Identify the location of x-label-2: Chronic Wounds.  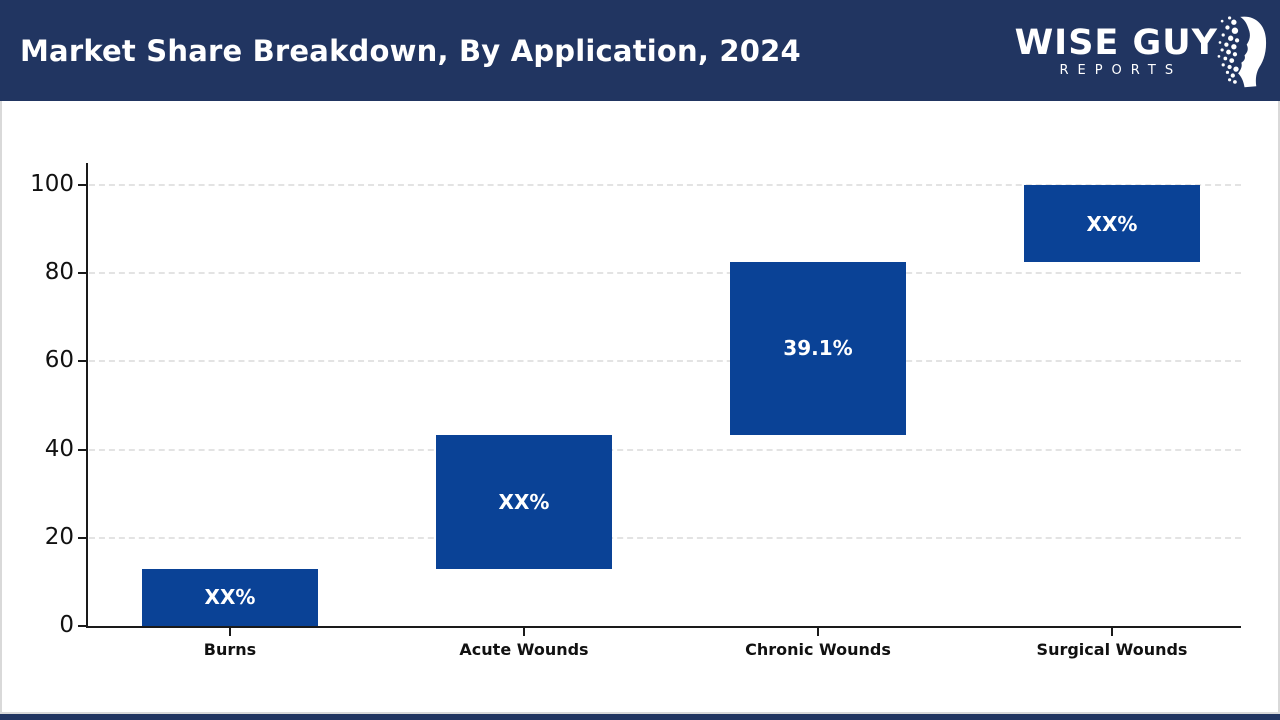
(818, 649).